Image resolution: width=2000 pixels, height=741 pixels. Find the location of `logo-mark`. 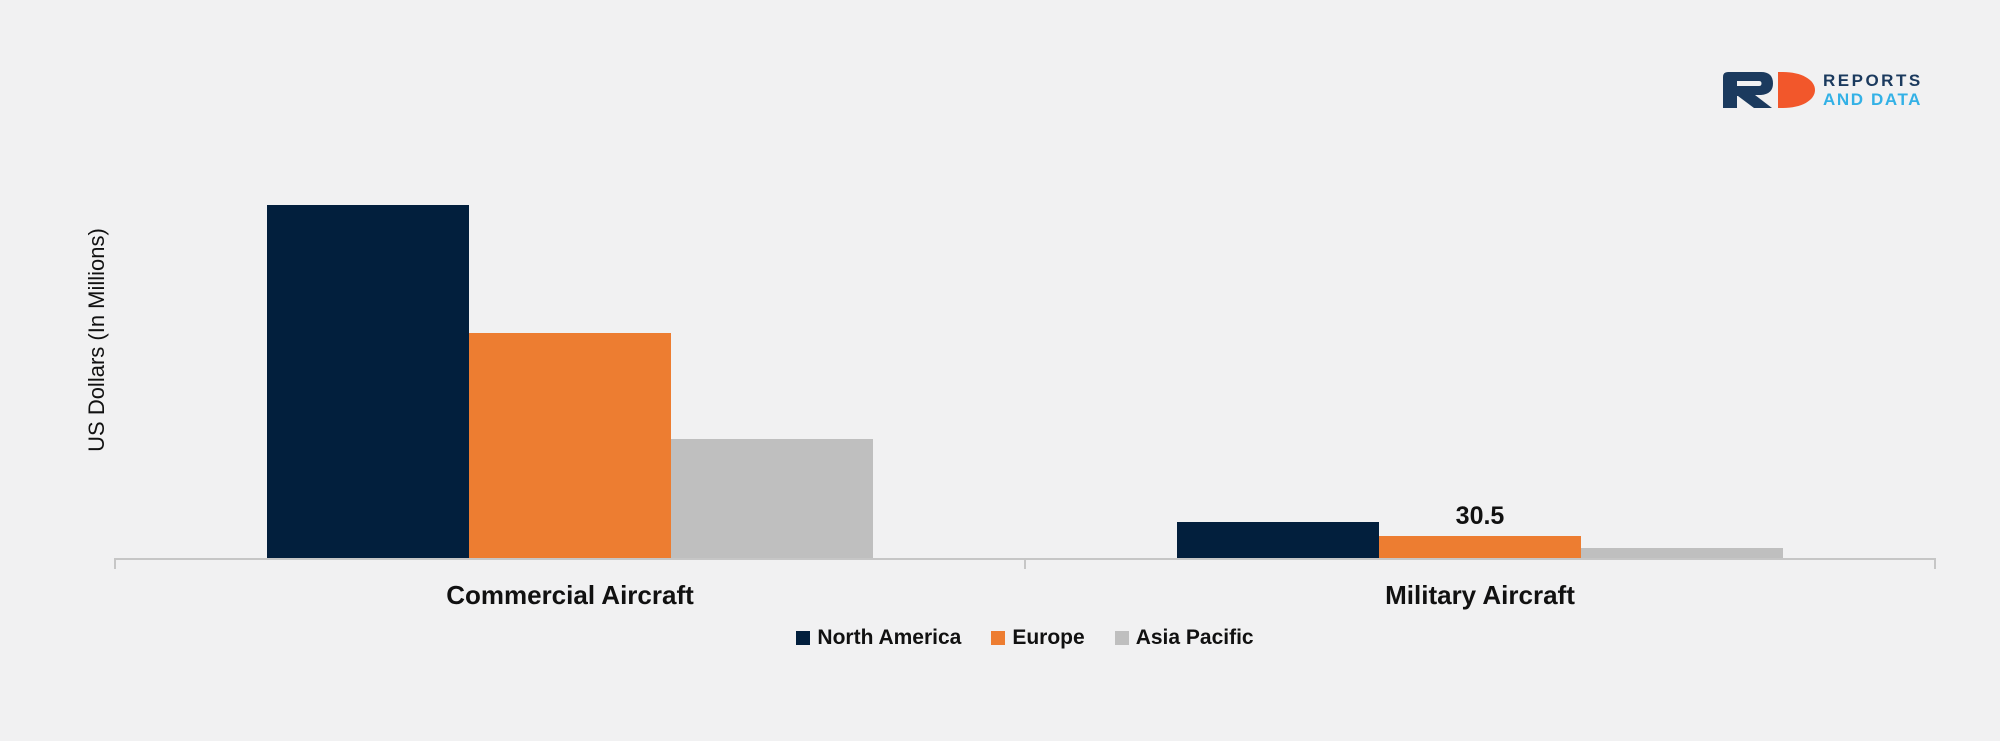

logo-mark is located at coordinates (1769, 90).